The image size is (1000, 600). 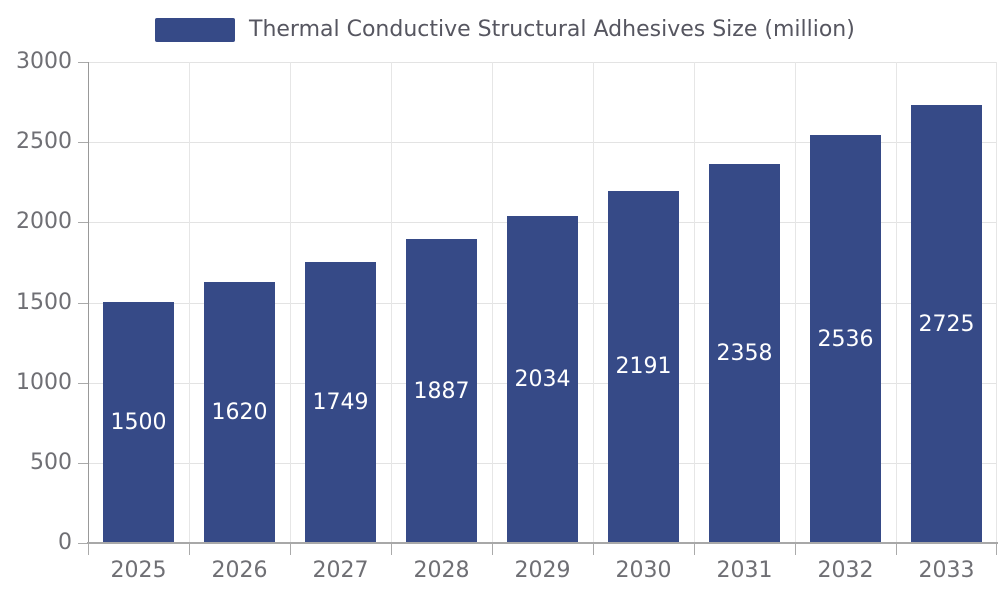 What do you see at coordinates (744, 352) in the screenshot?
I see `bar-2031` at bounding box center [744, 352].